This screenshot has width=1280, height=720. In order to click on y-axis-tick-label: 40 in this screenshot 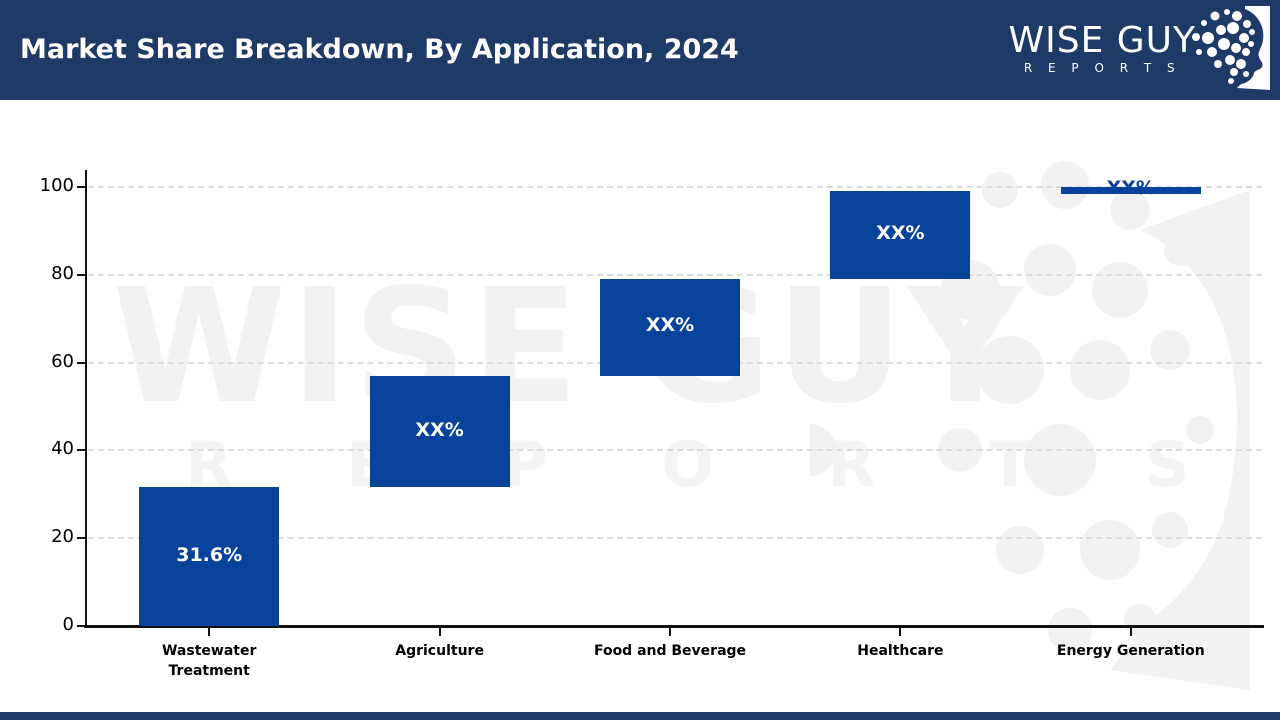, I will do `click(62, 449)`.